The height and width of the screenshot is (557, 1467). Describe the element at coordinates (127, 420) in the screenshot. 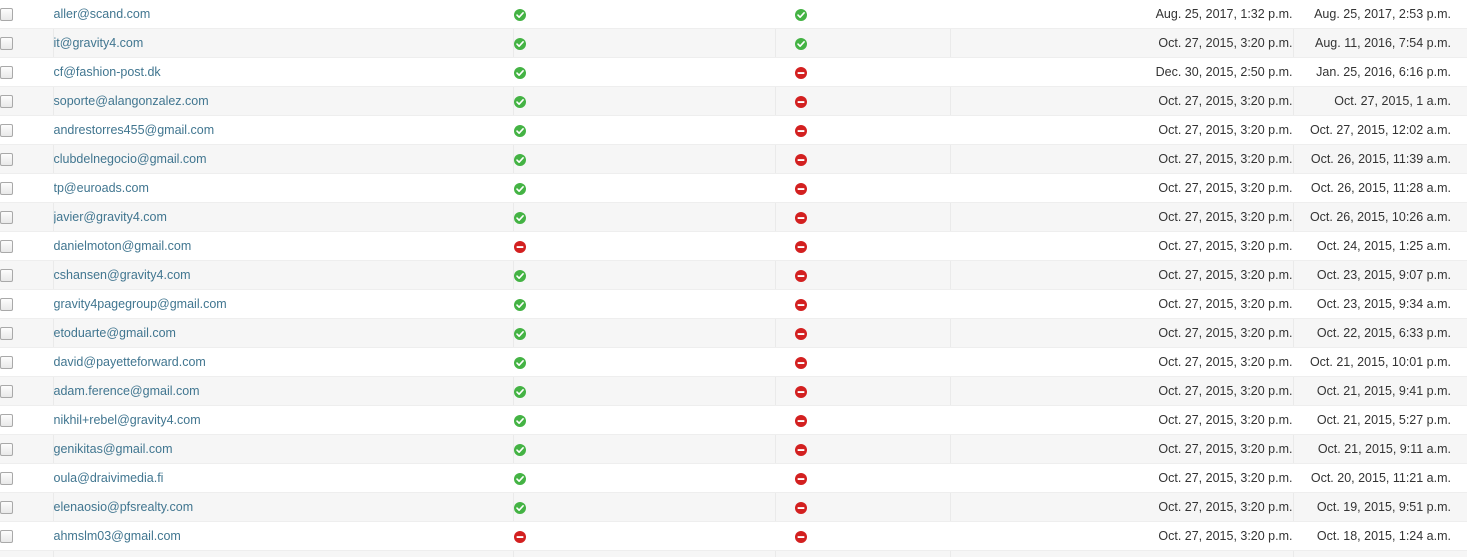

I see `email-link: nikhil+rebel@gravity4.com` at that location.